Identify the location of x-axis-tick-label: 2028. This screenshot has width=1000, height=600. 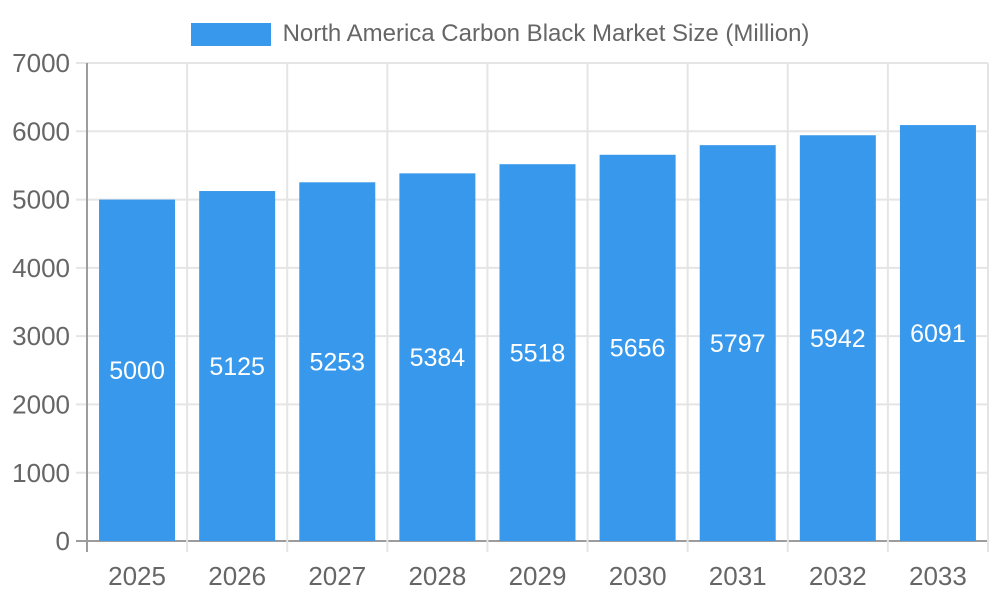
(437, 576).